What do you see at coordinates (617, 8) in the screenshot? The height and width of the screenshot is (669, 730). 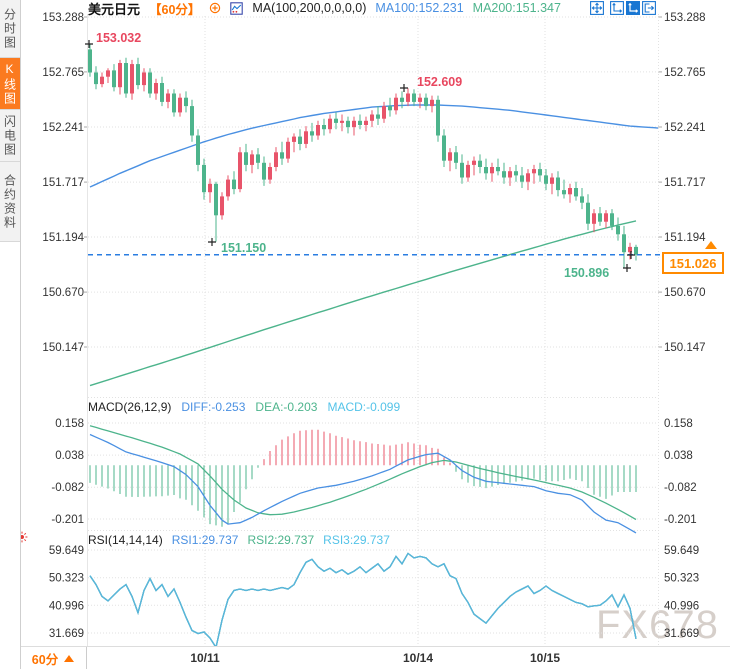 I see `axis-scale-icon` at bounding box center [617, 8].